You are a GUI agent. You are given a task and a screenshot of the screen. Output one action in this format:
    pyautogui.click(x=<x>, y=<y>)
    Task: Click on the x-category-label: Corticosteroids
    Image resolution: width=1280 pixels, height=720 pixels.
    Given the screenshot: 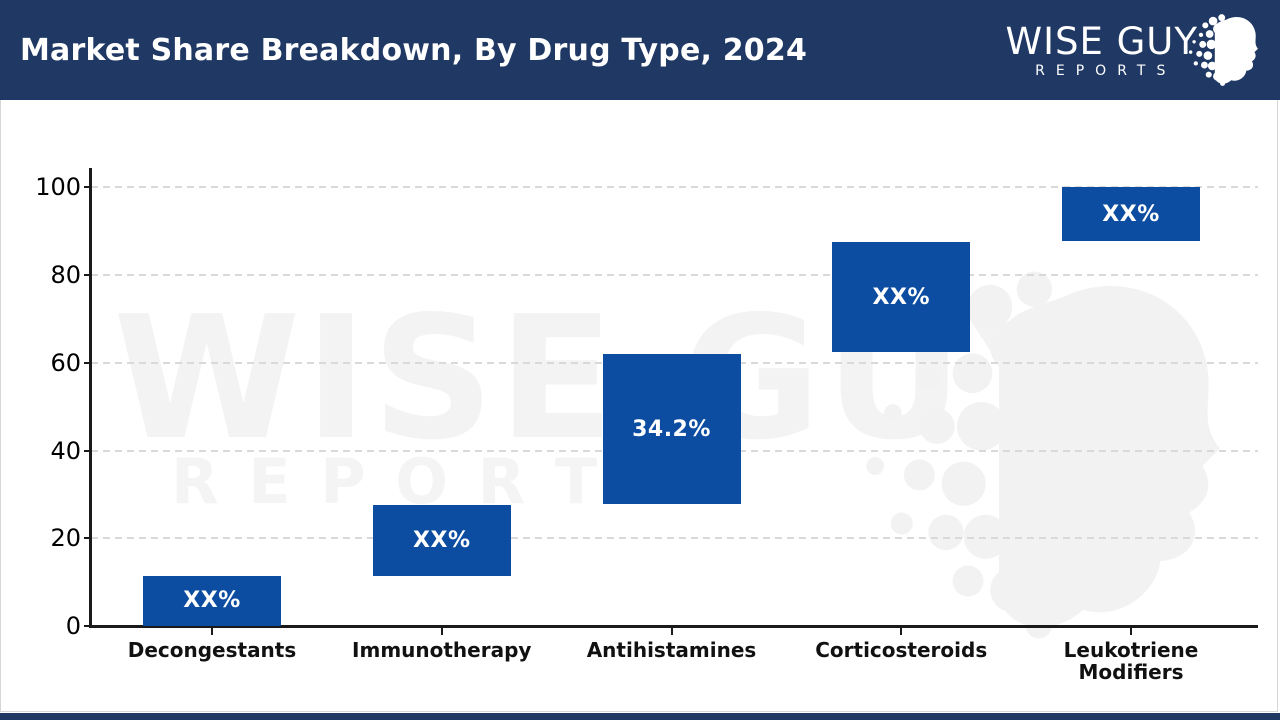 What is the action you would take?
    pyautogui.click(x=901, y=650)
    